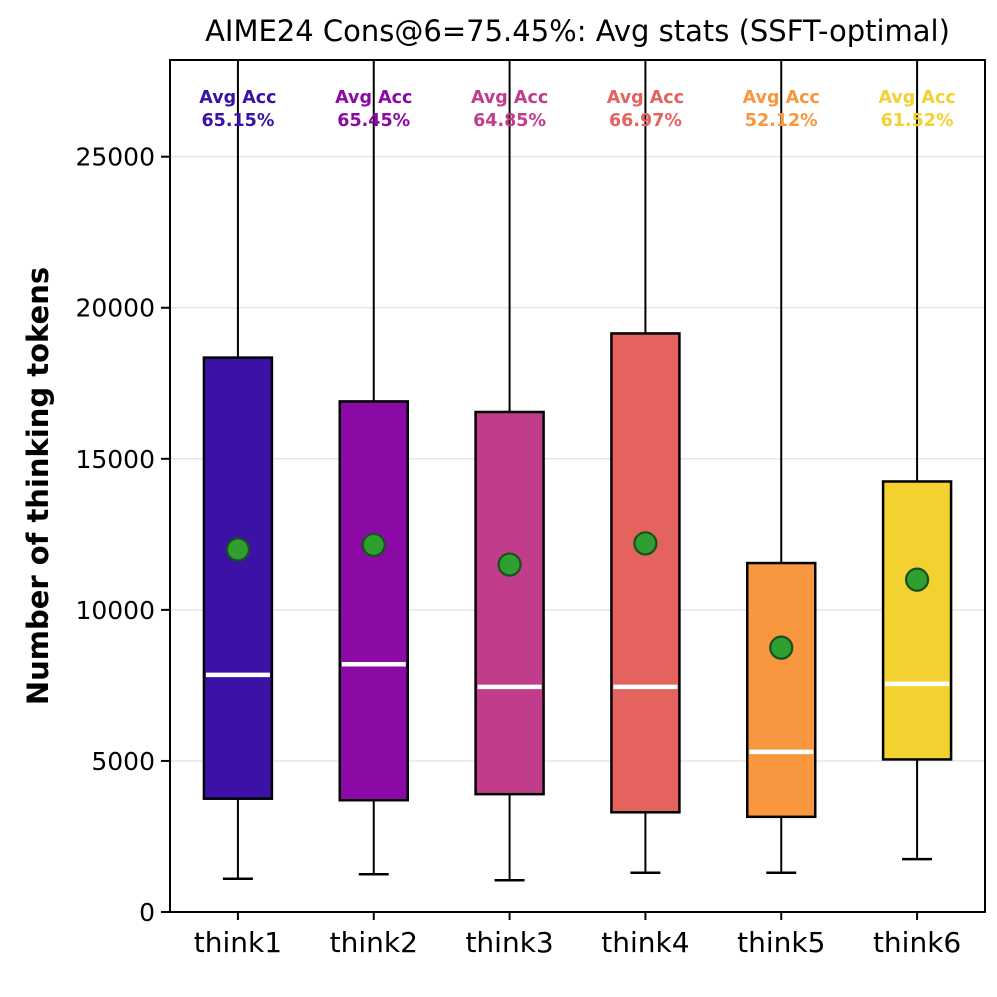 This screenshot has width=997, height=997. Describe the element at coordinates (115, 610) in the screenshot. I see `y-tick-label: 10000` at that location.